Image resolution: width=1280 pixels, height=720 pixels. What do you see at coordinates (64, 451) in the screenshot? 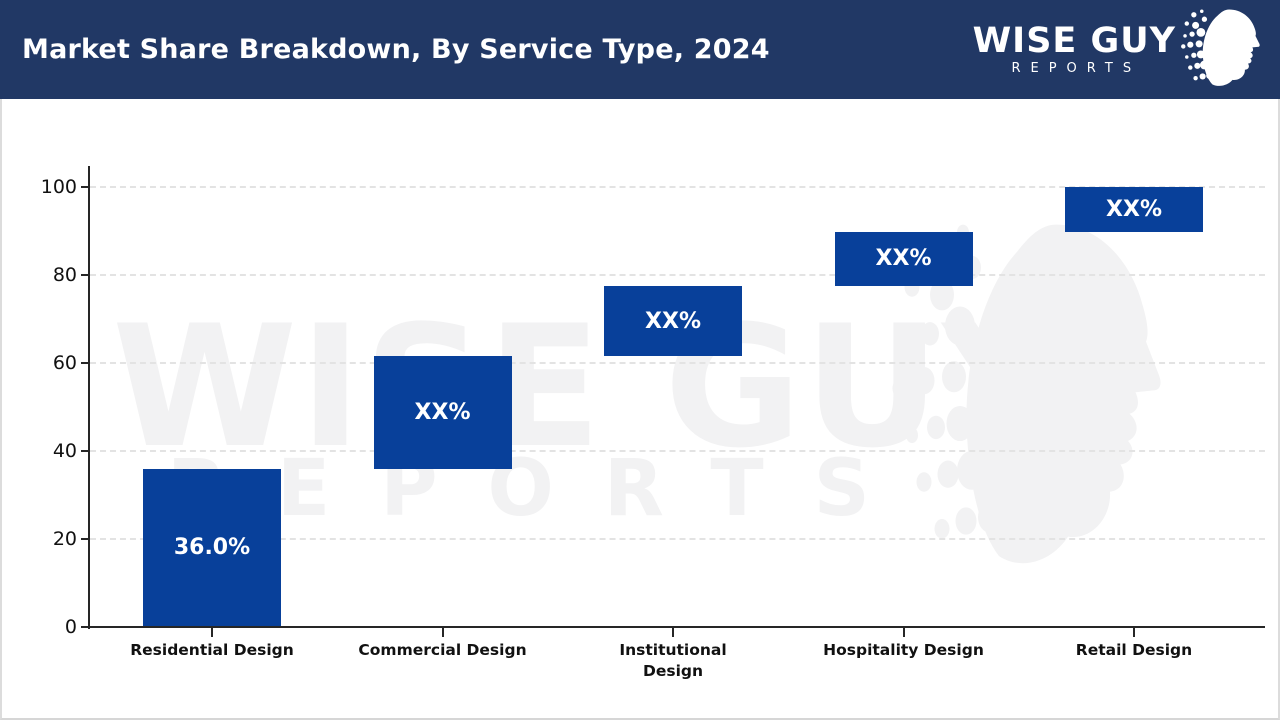
I see `y-tick-label: 40` at bounding box center [64, 451].